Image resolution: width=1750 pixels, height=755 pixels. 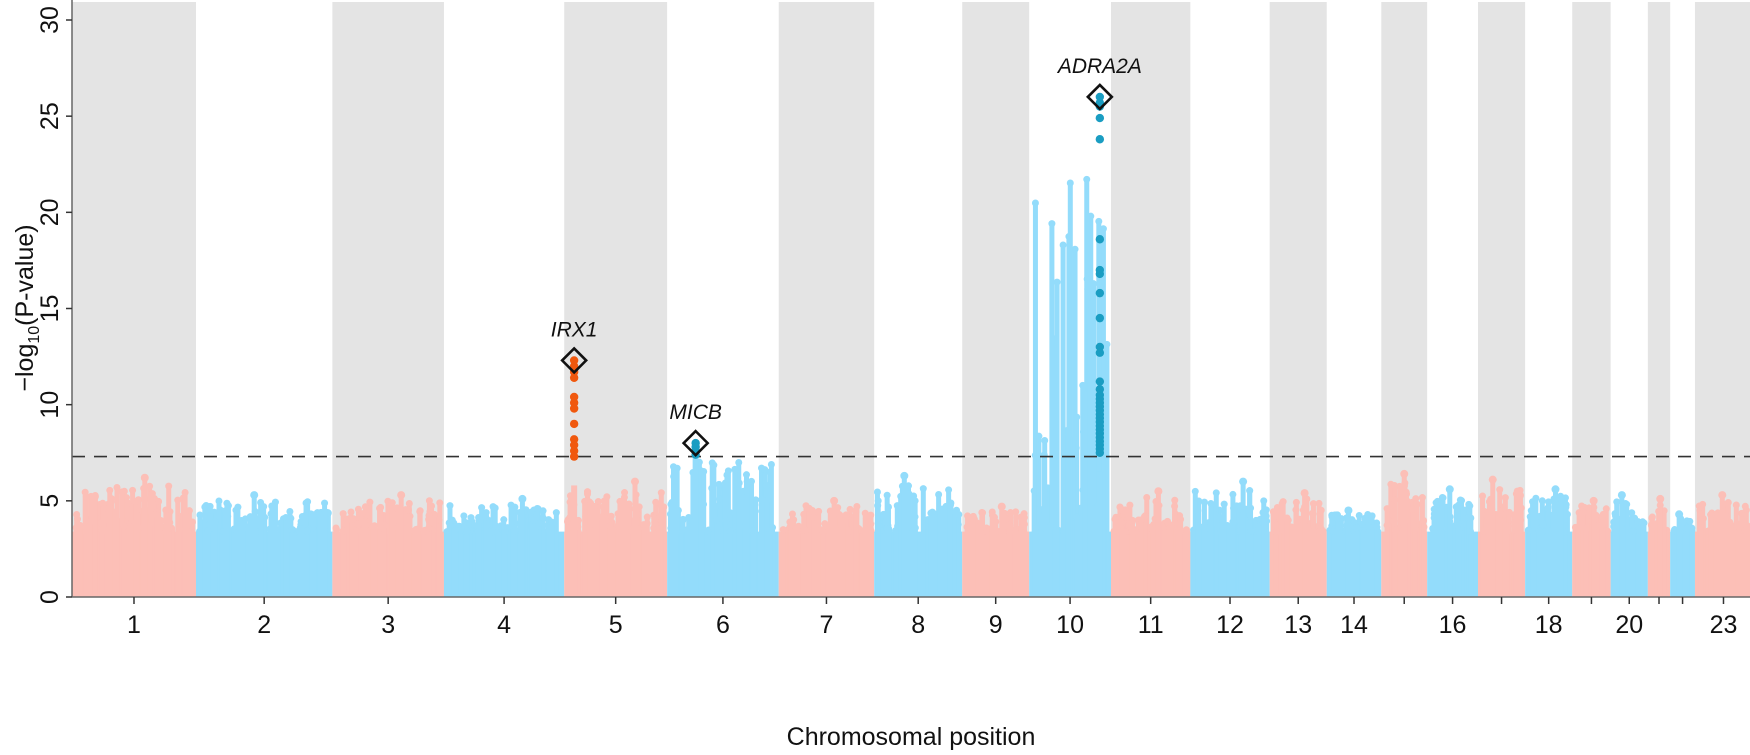 What do you see at coordinates (1724, 625) in the screenshot?
I see `x-tick-label: 23` at bounding box center [1724, 625].